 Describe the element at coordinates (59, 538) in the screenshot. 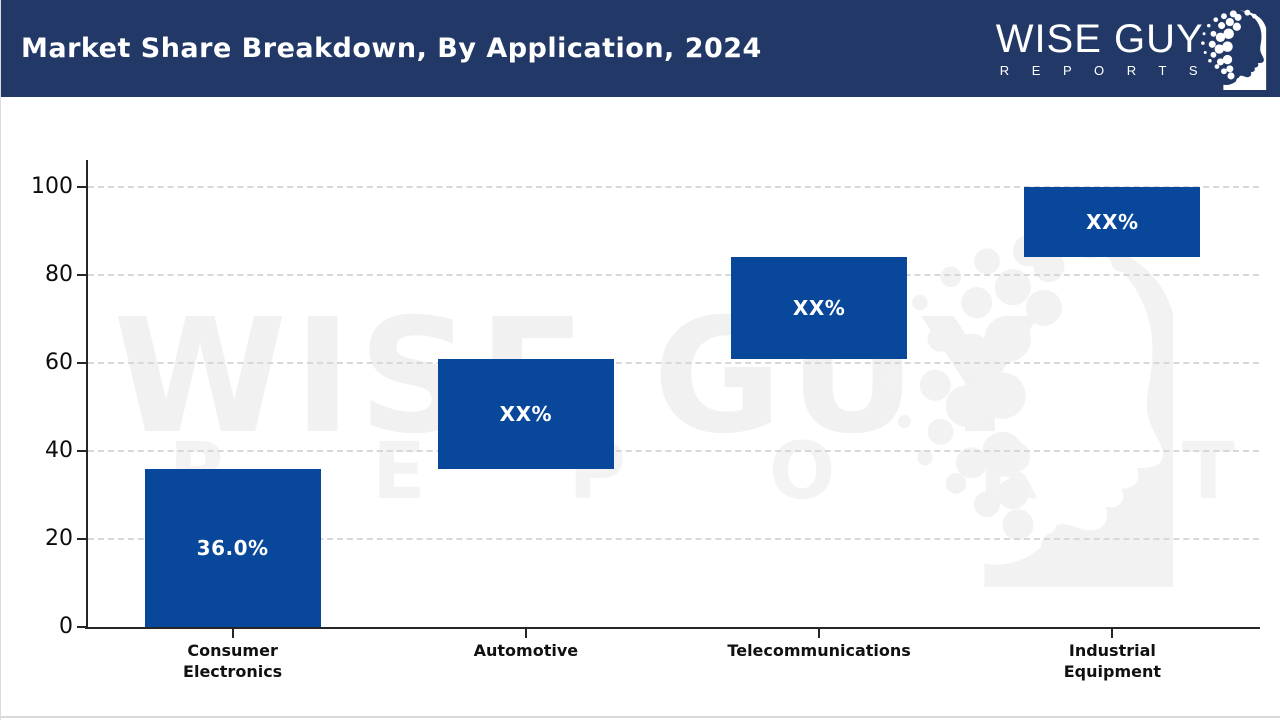

I see `y-tick-label: 20` at that location.